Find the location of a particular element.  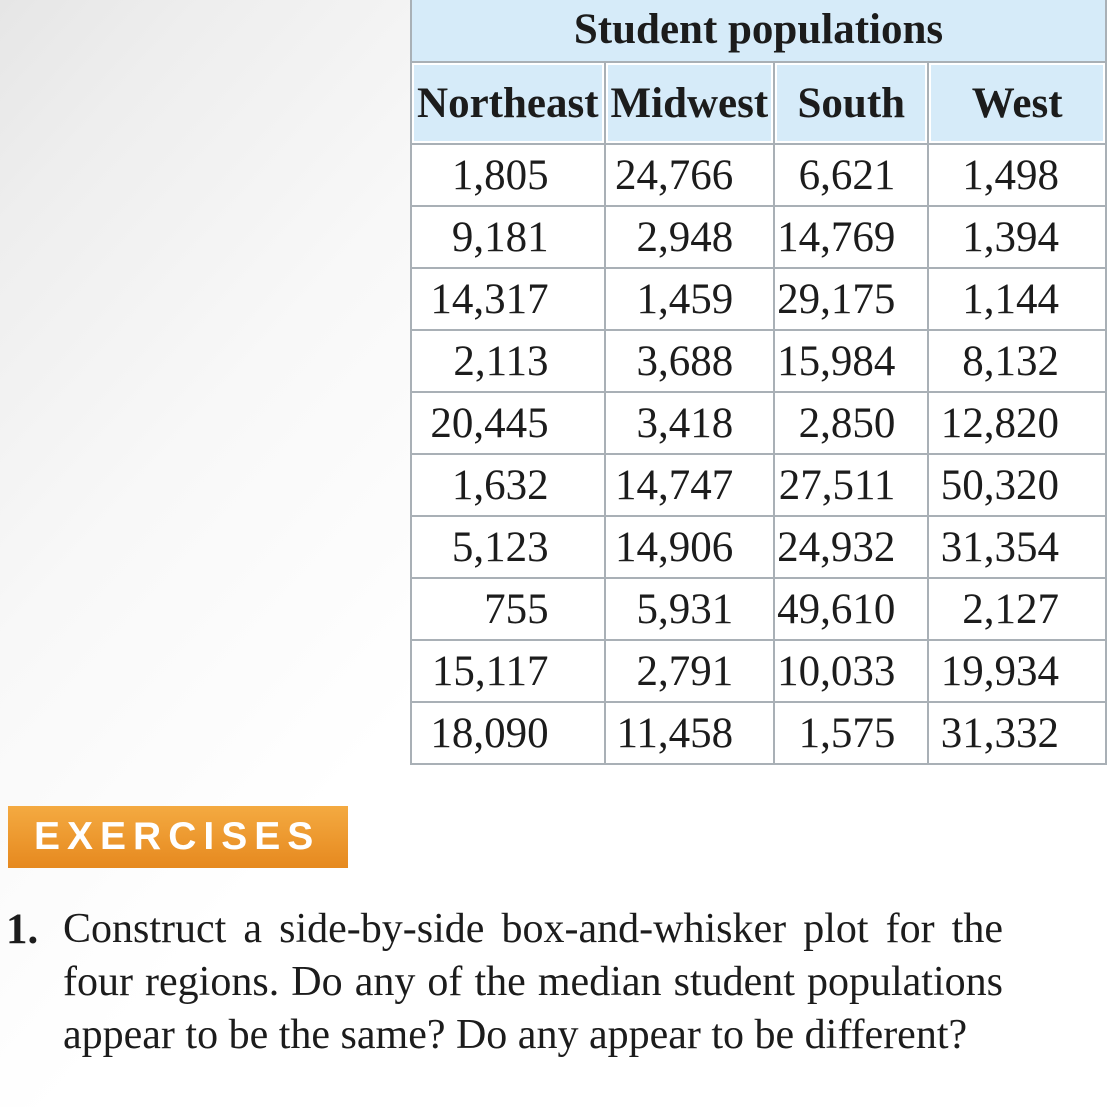

table-cell: 2,850 is located at coordinates (851, 423).